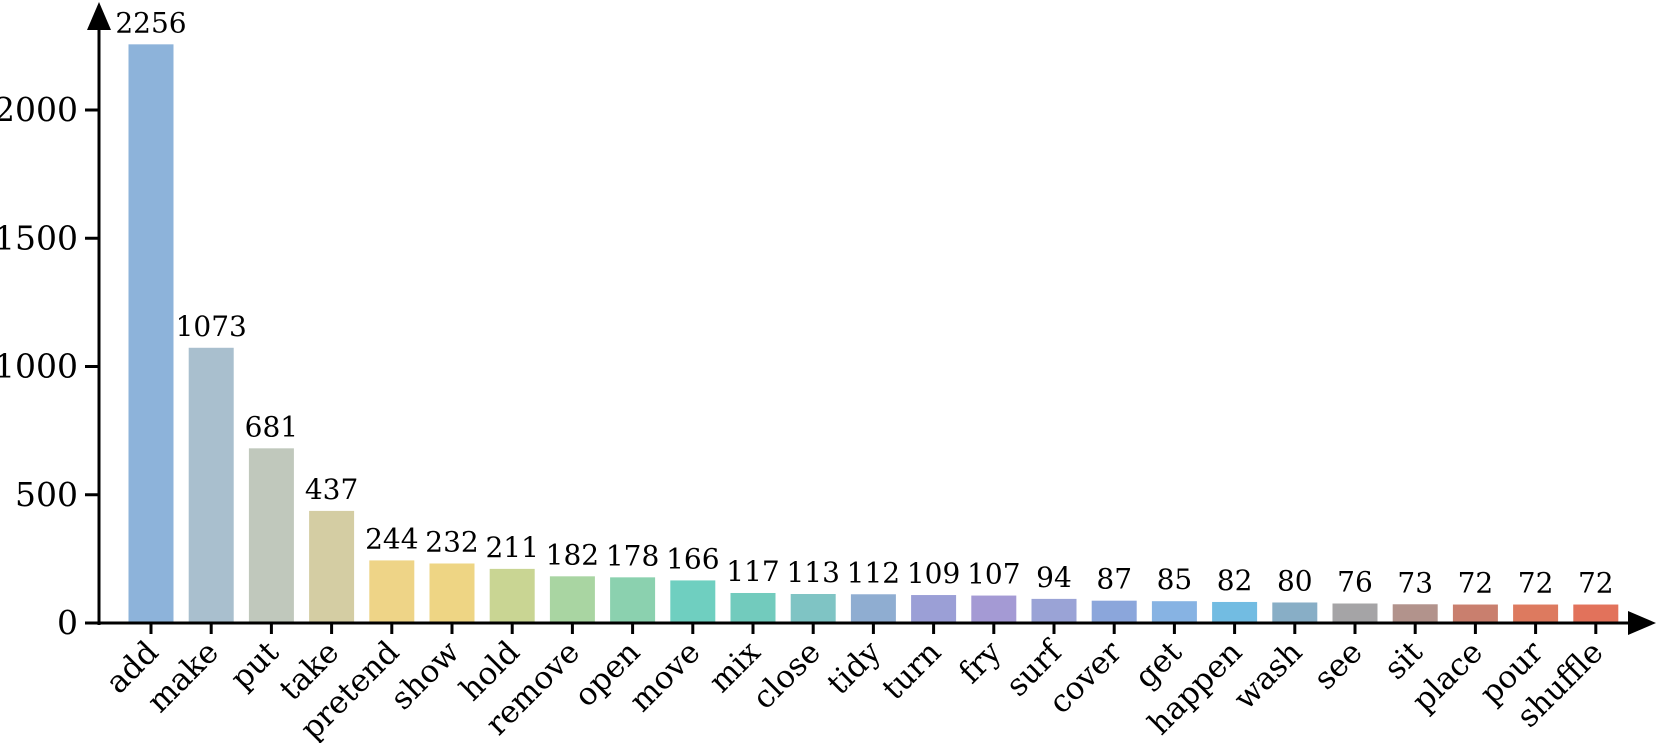 Image resolution: width=1661 pixels, height=743 pixels. What do you see at coordinates (512, 595) in the screenshot?
I see `bar-hold` at bounding box center [512, 595].